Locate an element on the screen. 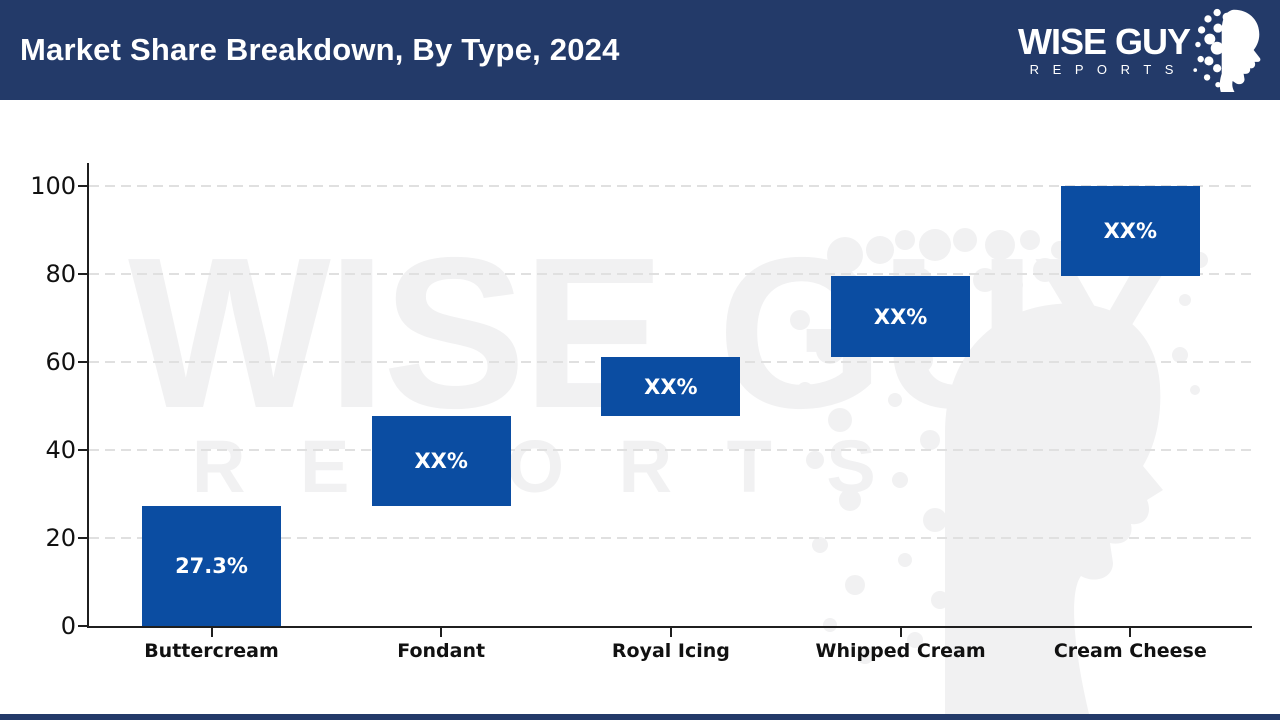  y-tick-label-80: 80 is located at coordinates (60, 274).